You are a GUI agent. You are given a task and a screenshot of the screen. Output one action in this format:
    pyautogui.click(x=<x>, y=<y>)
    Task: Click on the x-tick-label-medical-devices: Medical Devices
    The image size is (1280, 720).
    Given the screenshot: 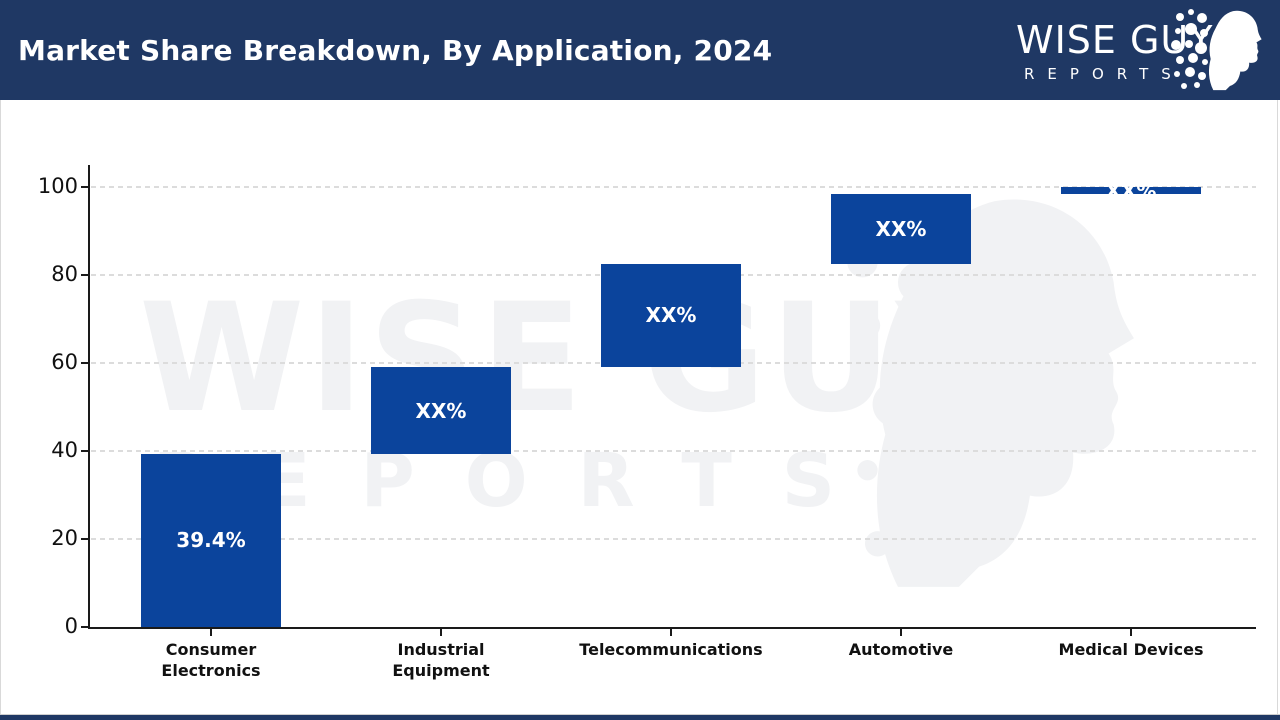 What is the action you would take?
    pyautogui.click(x=1131, y=649)
    